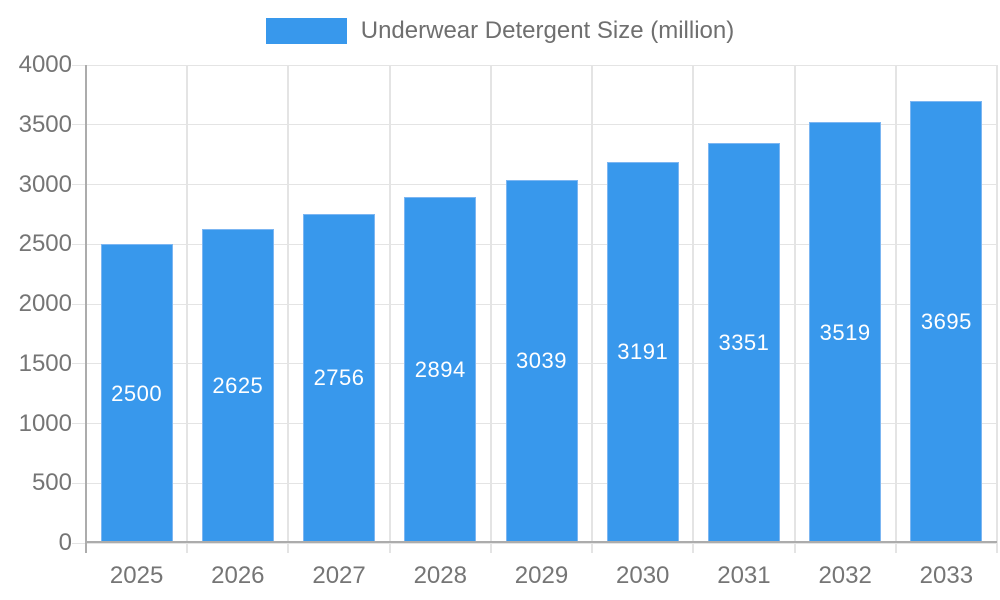 The height and width of the screenshot is (600, 1000). I want to click on bar-value-label: 3695, so click(946, 322).